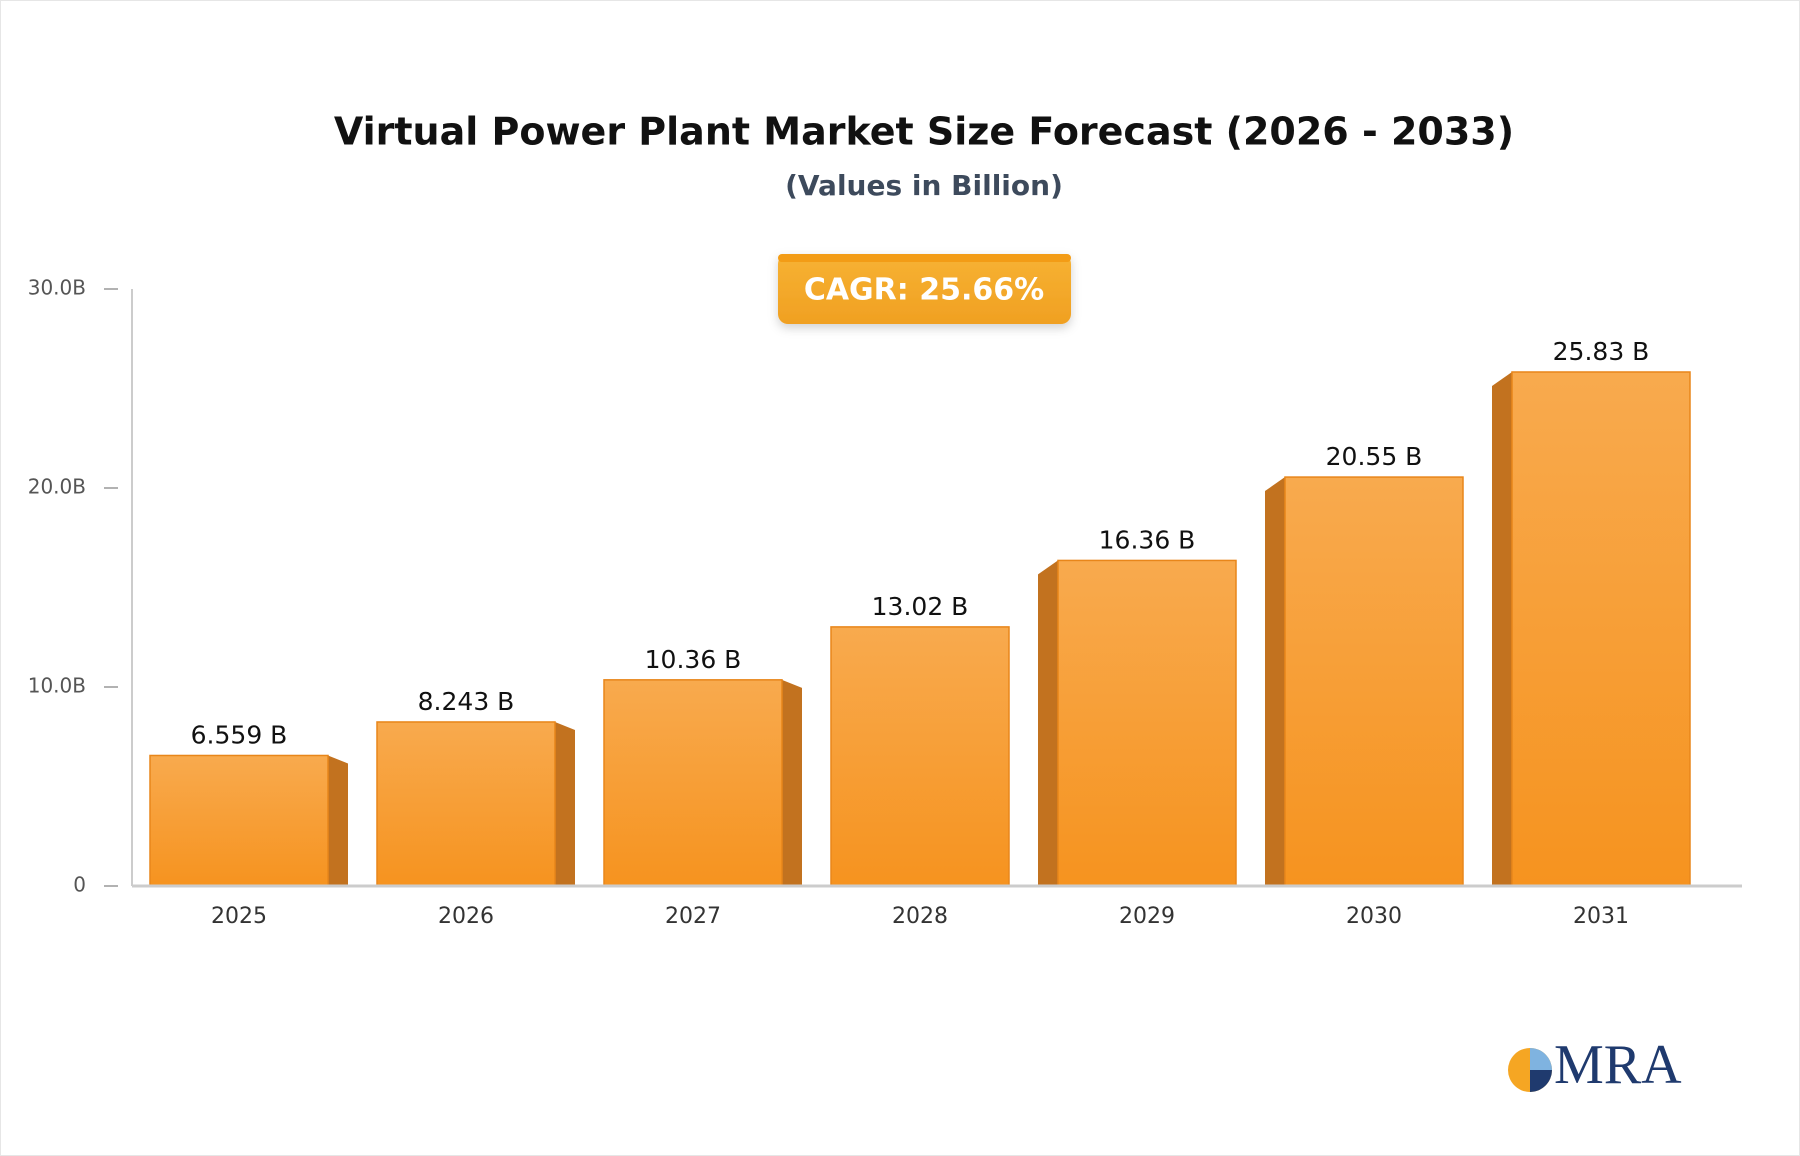 This screenshot has width=1800, height=1156. I want to click on value-label: 16.36 B, so click(1147, 539).